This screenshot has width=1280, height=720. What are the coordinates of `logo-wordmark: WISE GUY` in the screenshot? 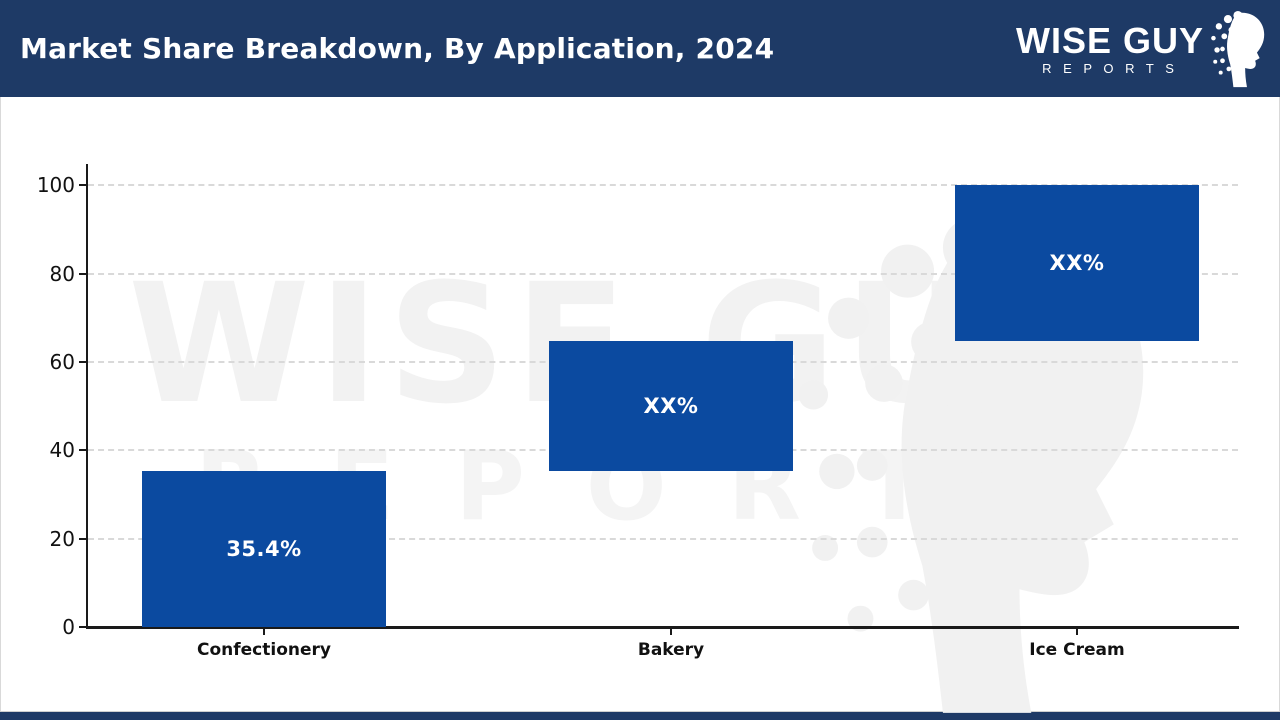 It's located at (1109, 40).